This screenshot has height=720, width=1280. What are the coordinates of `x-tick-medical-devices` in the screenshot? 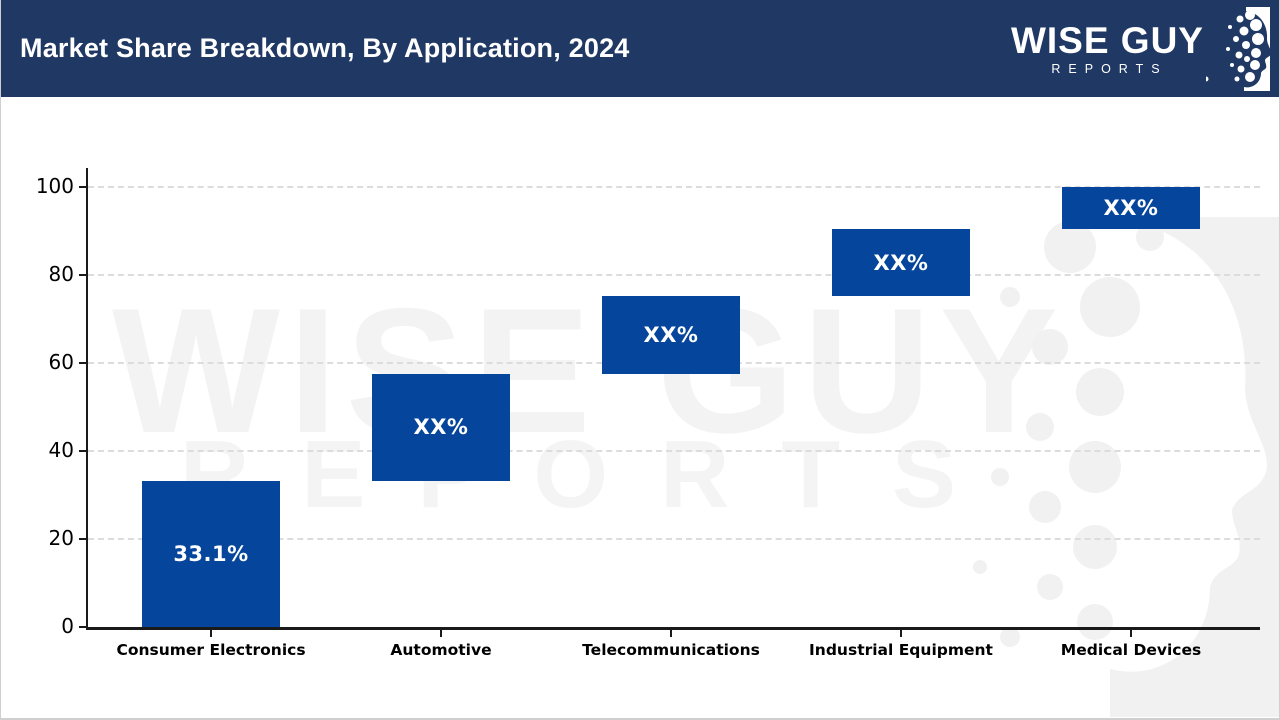 It's located at (1131, 633).